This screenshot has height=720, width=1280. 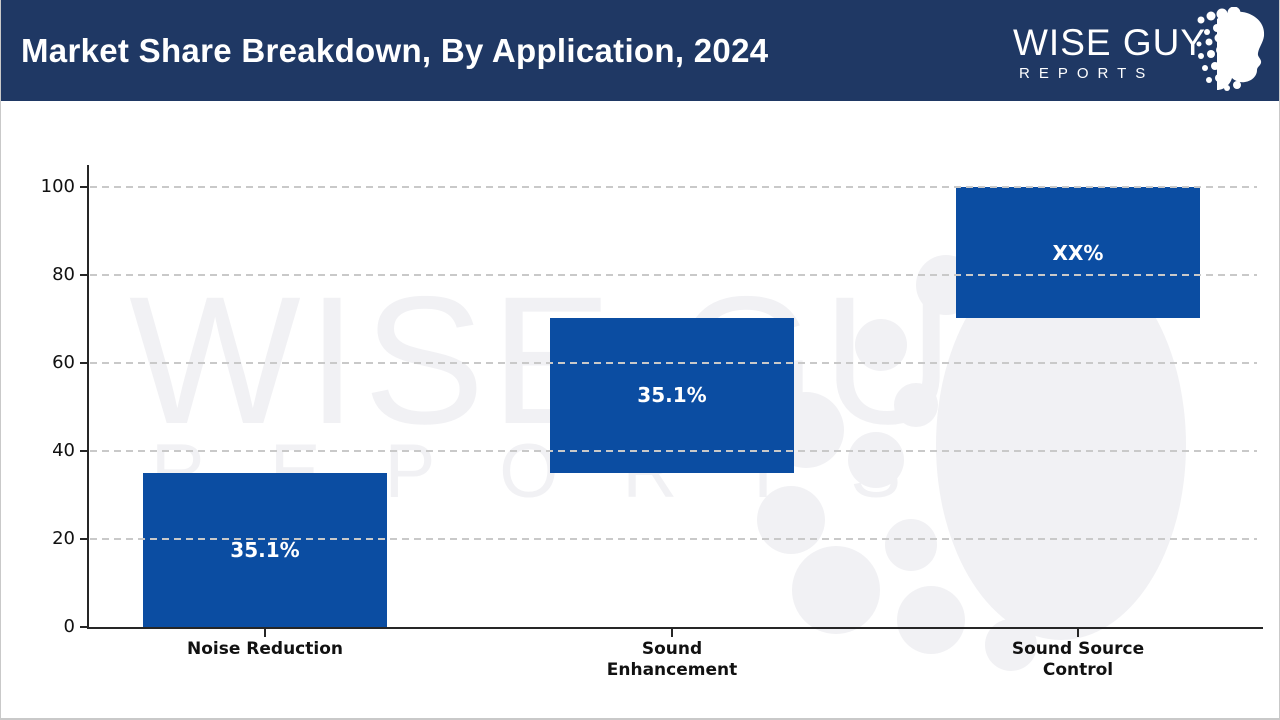 What do you see at coordinates (672, 660) in the screenshot?
I see `x-category-label: Sound Enhancement` at bounding box center [672, 660].